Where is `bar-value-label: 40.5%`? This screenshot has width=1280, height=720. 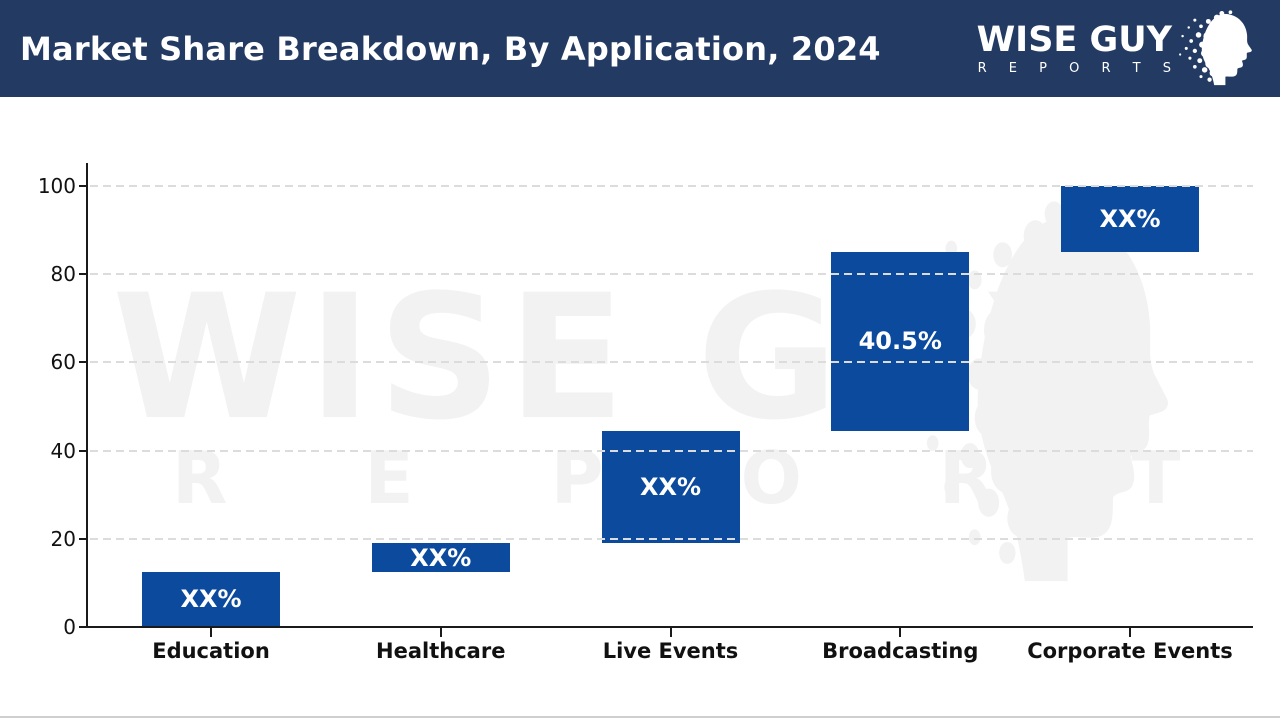 bar-value-label: 40.5% is located at coordinates (900, 341).